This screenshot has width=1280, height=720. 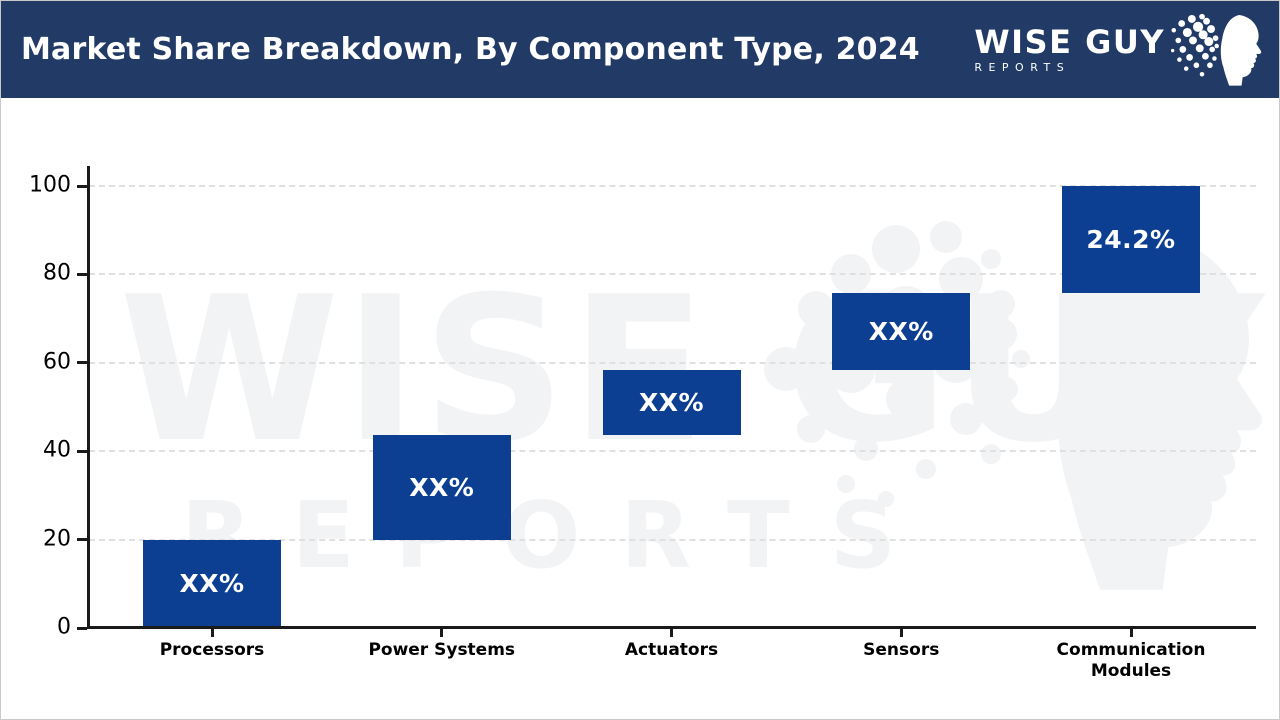 I want to click on bar-label: 24.2%, so click(x=1131, y=239).